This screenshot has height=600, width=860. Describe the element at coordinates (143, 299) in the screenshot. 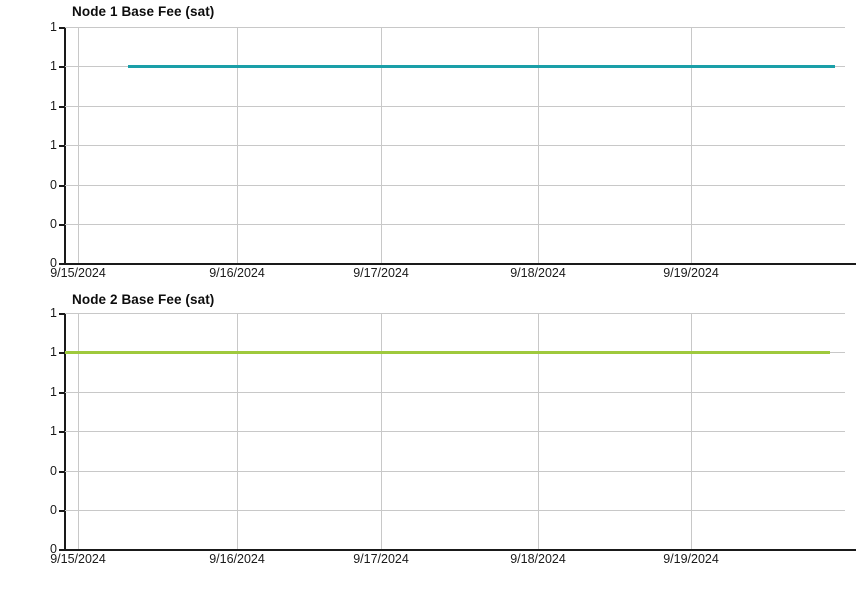

I see `chart-title: Node 2 Base Fee (sat)` at that location.